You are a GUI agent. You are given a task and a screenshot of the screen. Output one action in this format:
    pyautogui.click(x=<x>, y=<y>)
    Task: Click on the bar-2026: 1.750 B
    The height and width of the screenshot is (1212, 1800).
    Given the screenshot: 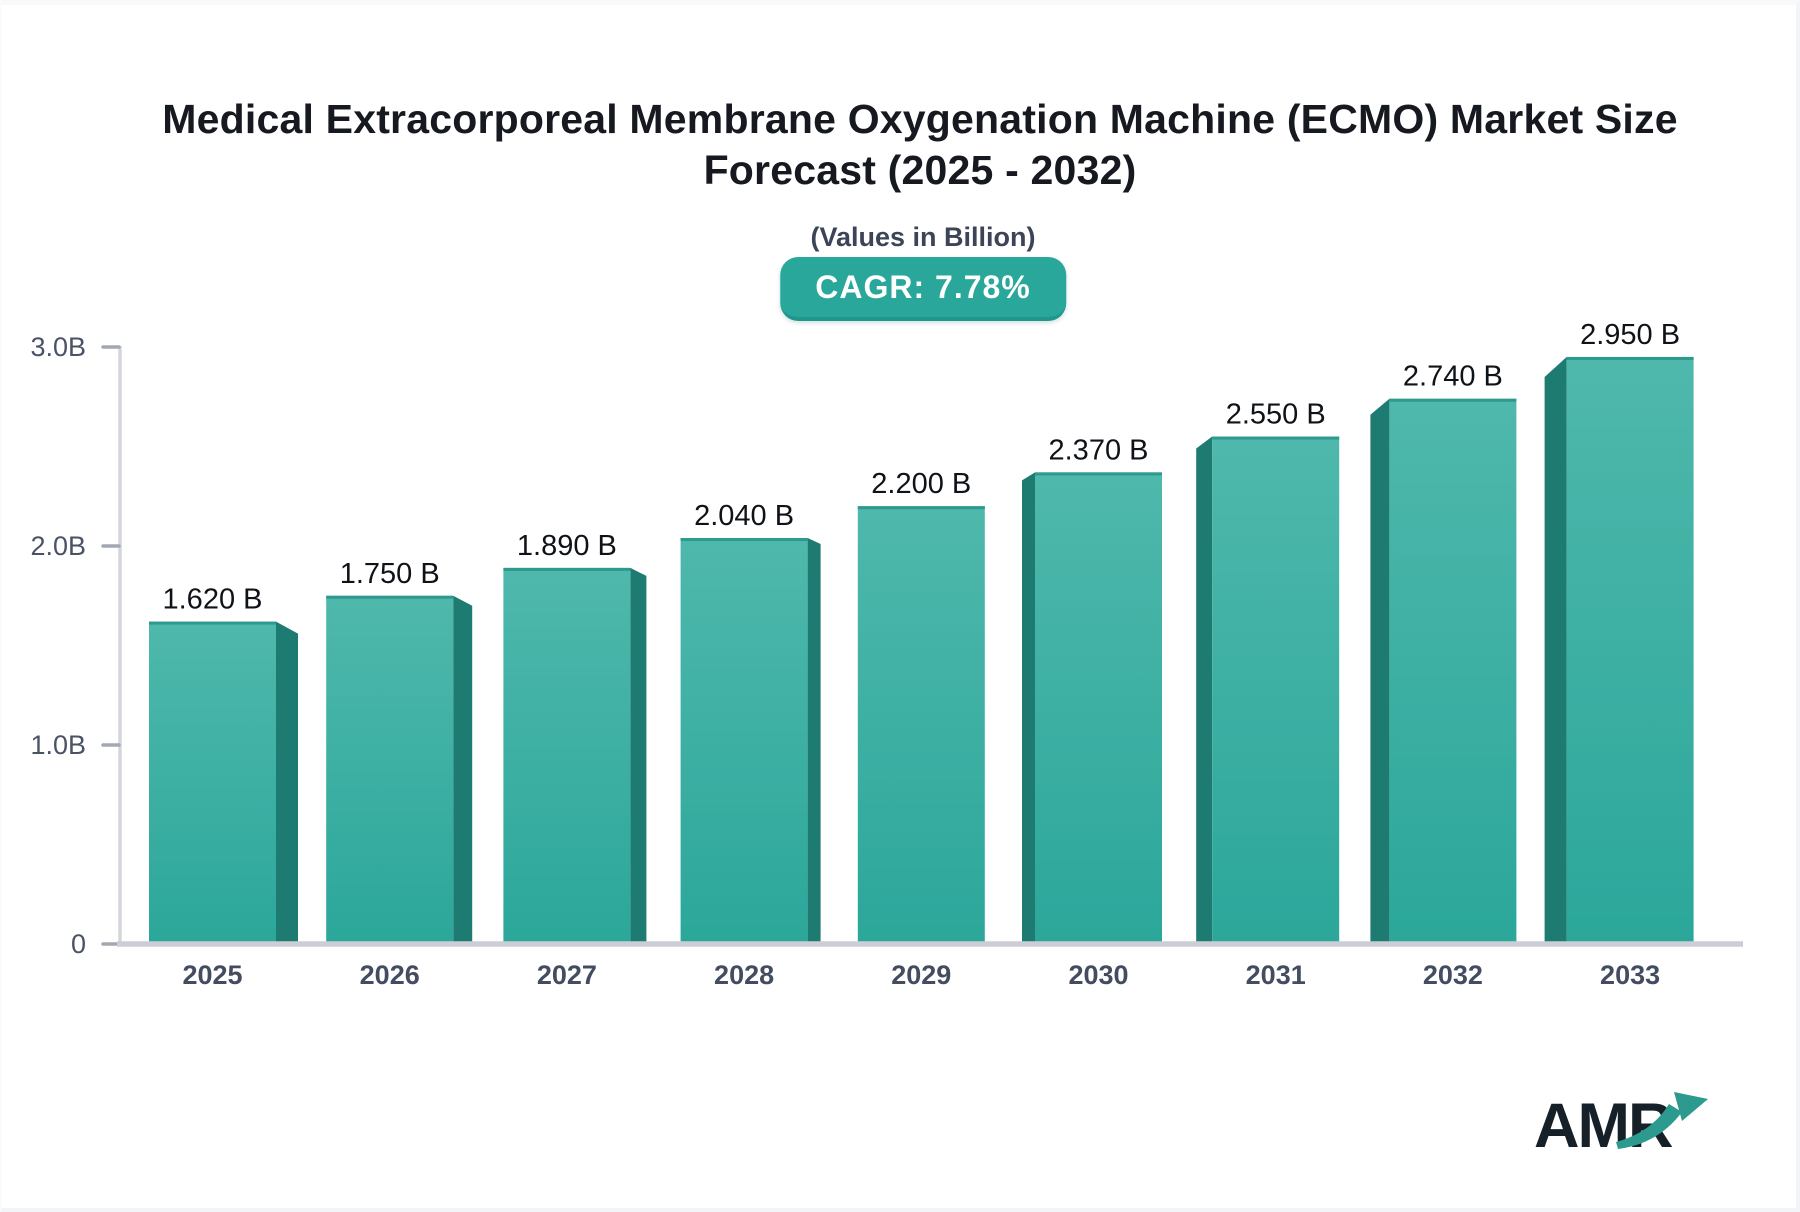 What is the action you would take?
    pyautogui.click(x=399, y=751)
    